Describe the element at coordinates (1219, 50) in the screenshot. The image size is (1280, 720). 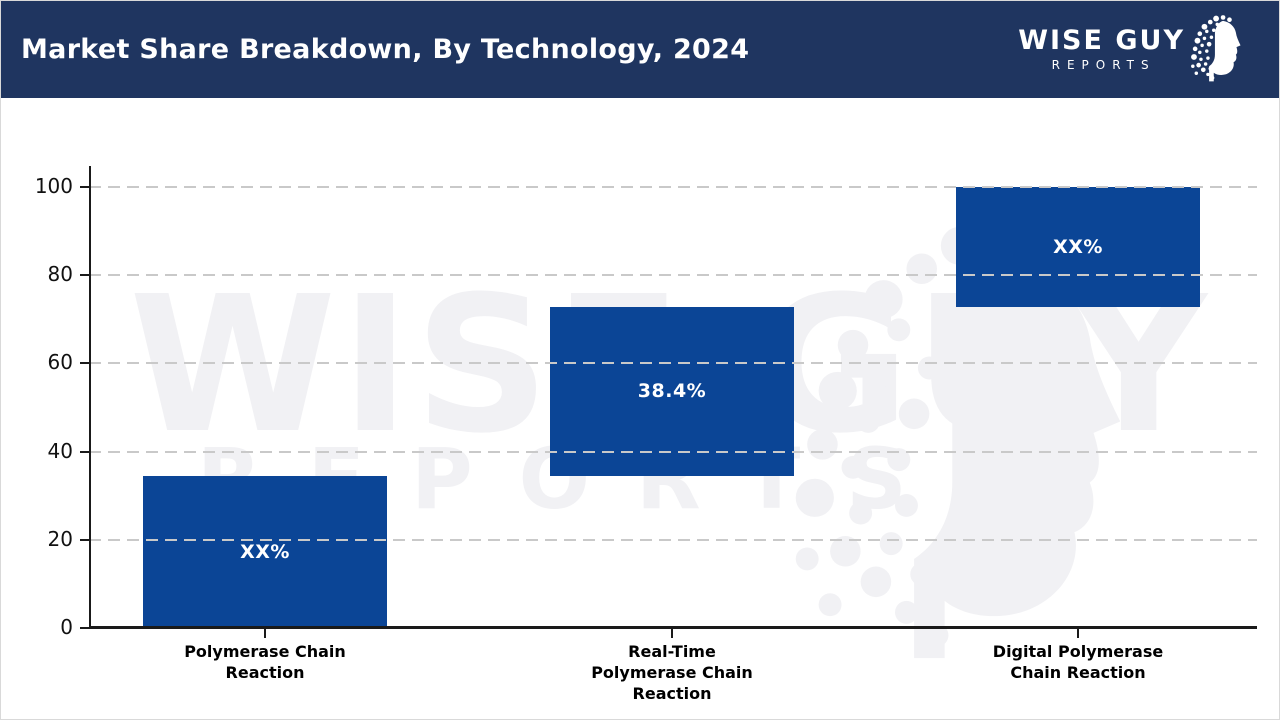
I see `head-silhouette-icon` at that location.